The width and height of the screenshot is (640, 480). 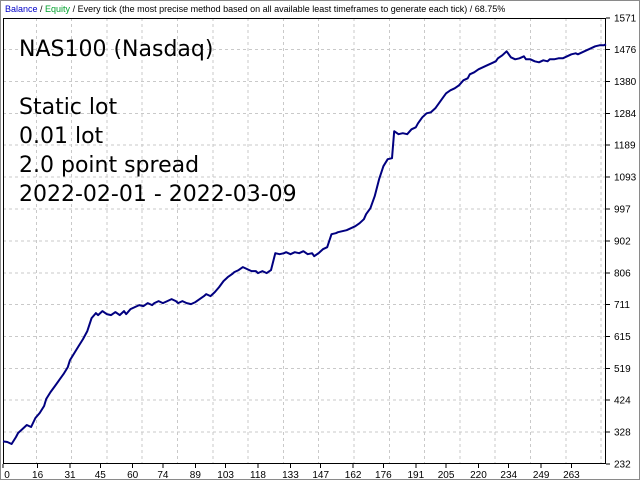 I want to click on svg-text: 133, so click(x=290, y=475).